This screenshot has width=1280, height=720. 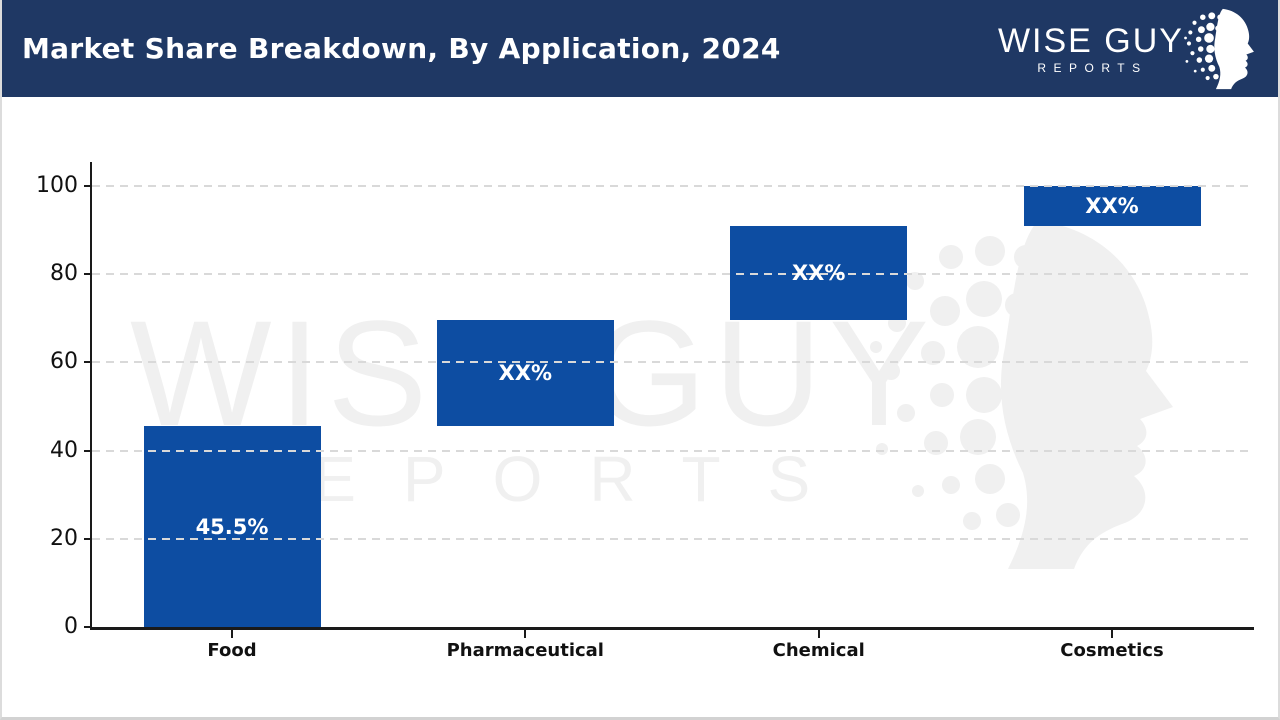 I want to click on bar-food, so click(x=232, y=526).